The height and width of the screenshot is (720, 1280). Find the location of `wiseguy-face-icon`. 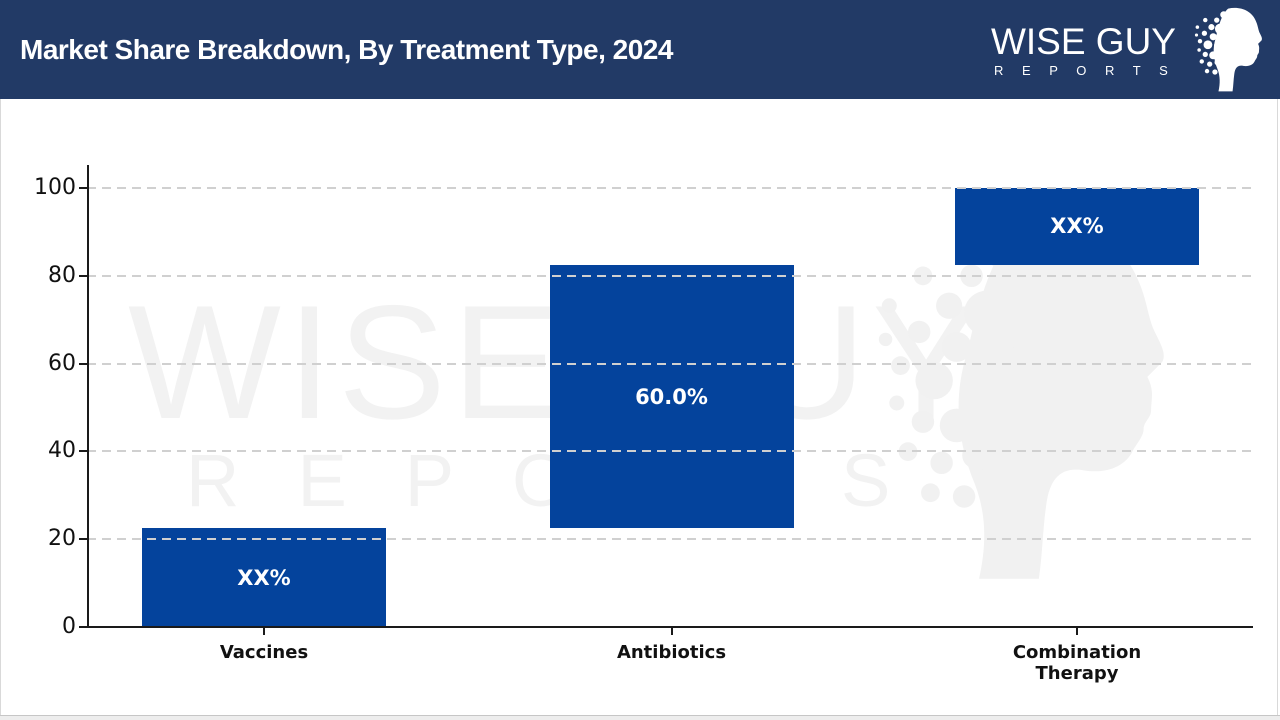

wiseguy-face-icon is located at coordinates (1228, 49).